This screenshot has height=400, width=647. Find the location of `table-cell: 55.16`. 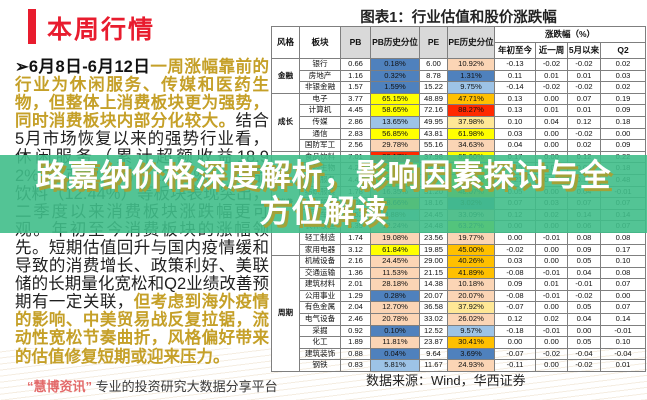

table-cell: 55.16 is located at coordinates (433, 145).